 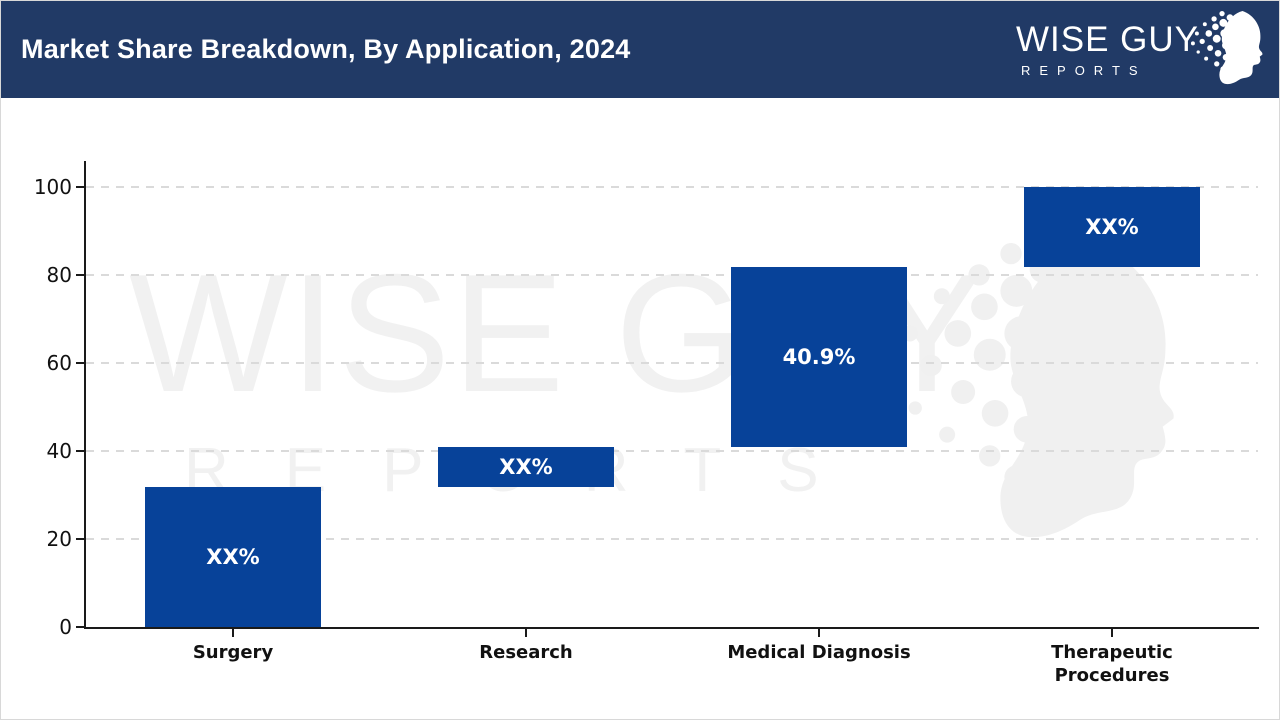 What do you see at coordinates (1226, 47) in the screenshot?
I see `dot-head-icon` at bounding box center [1226, 47].